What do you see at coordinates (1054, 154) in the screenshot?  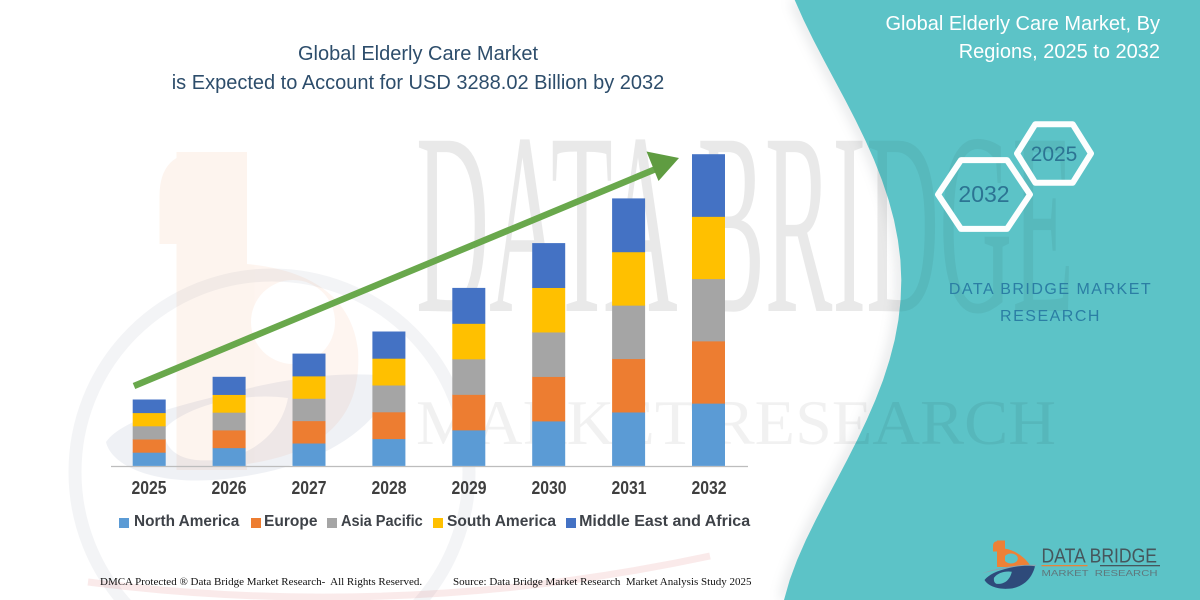 I see `svg-text: 2025` at bounding box center [1054, 154].